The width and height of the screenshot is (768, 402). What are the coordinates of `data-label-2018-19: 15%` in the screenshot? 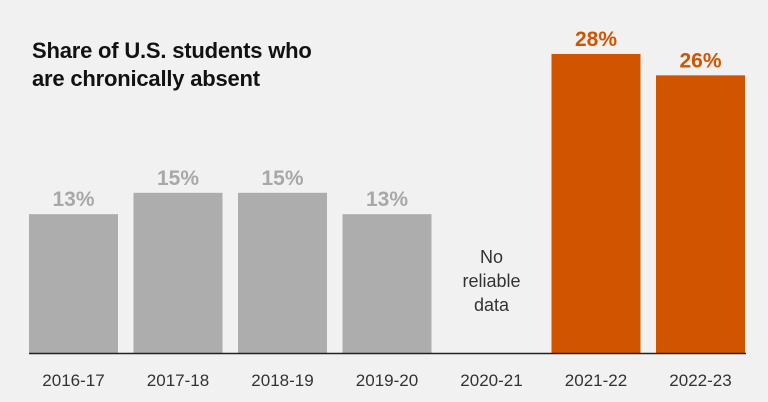 It's located at (282, 178).